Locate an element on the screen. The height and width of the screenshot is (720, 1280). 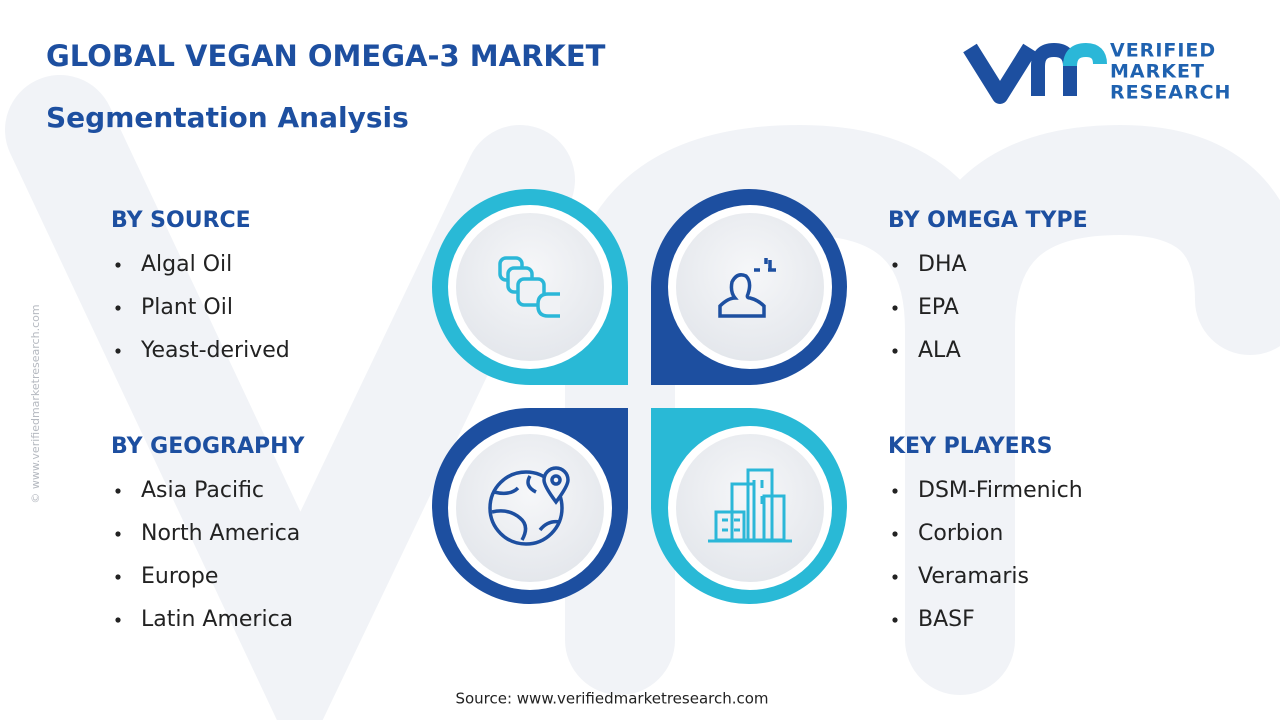
segment-title: BY GEOGRAPHY is located at coordinates (208, 446).